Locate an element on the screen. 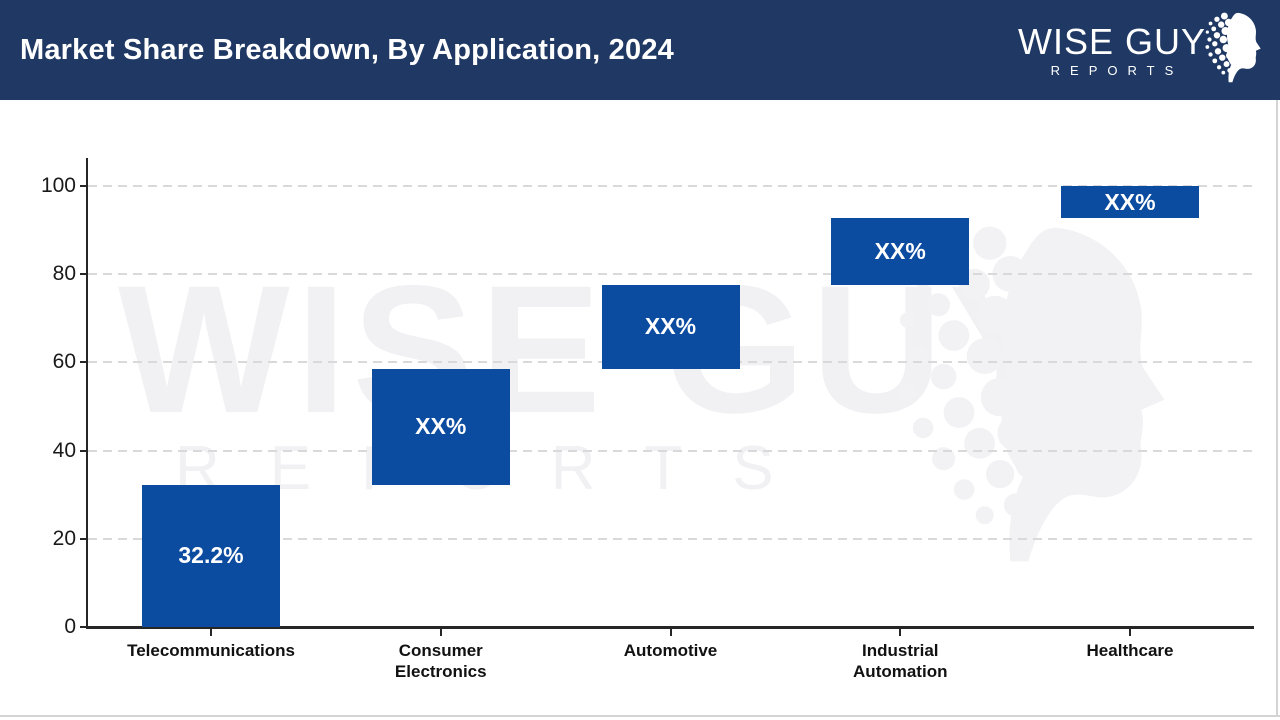 This screenshot has height=720, width=1280. y-tick-label-100: 100 is located at coordinates (58, 185).